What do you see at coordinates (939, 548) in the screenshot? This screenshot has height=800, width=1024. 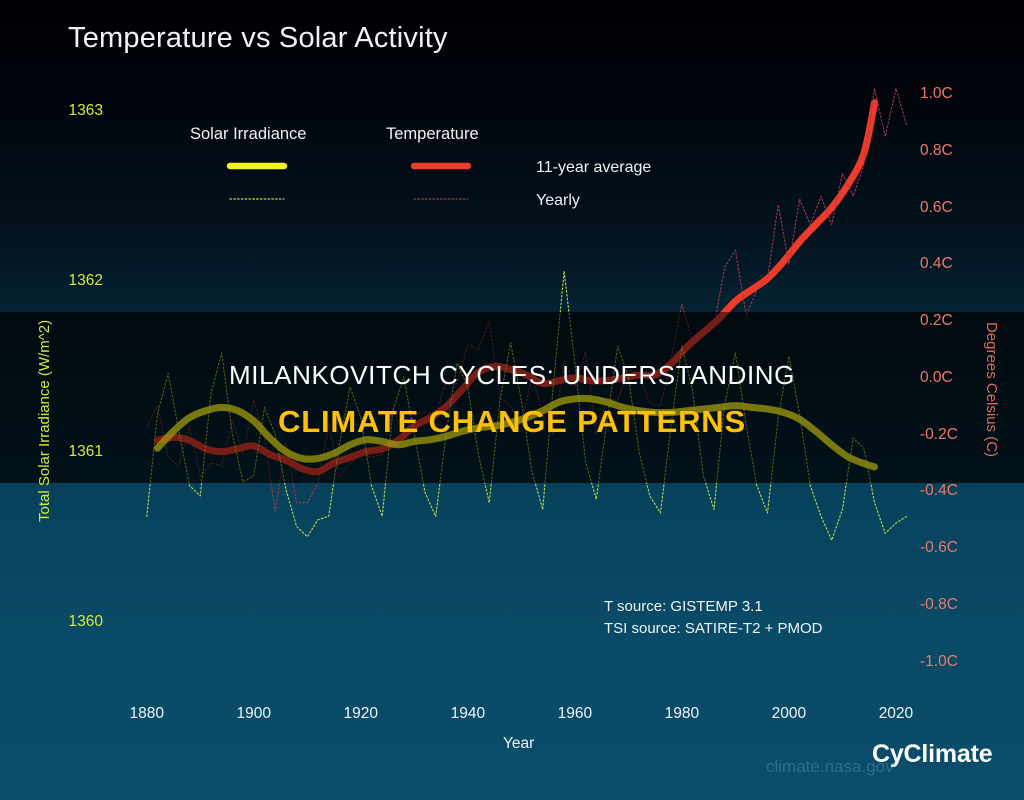 I see `tick-right-2: -0.6C` at bounding box center [939, 548].